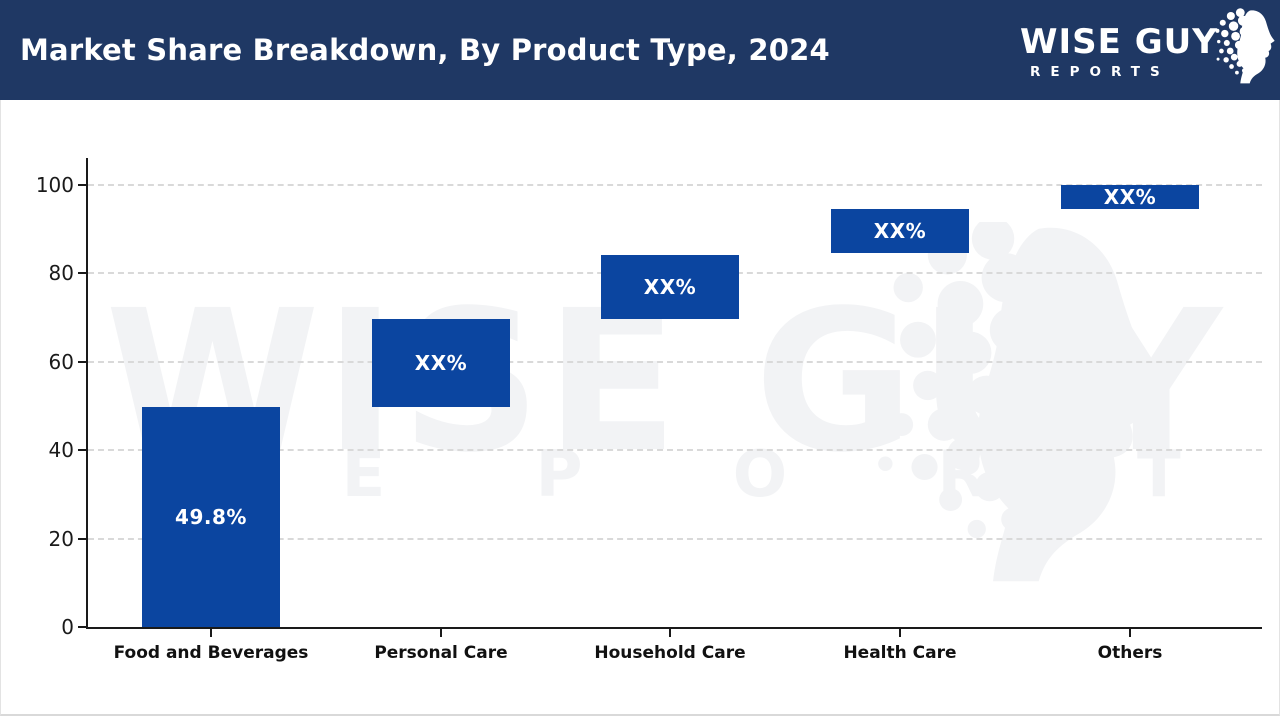 This screenshot has height=720, width=1280. What do you see at coordinates (61, 450) in the screenshot?
I see `y-tick-label: 40` at bounding box center [61, 450].